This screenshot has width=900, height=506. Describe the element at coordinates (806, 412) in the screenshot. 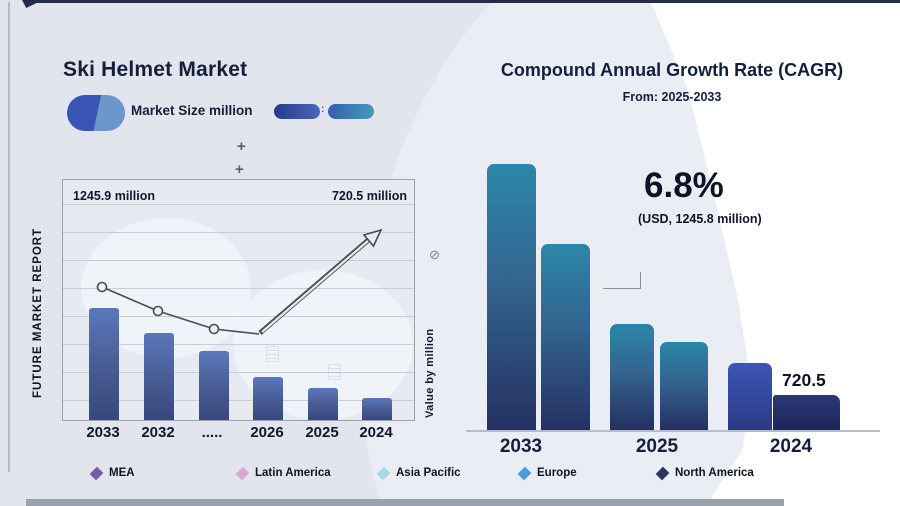

I see `cagr-bar-2024-b` at that location.